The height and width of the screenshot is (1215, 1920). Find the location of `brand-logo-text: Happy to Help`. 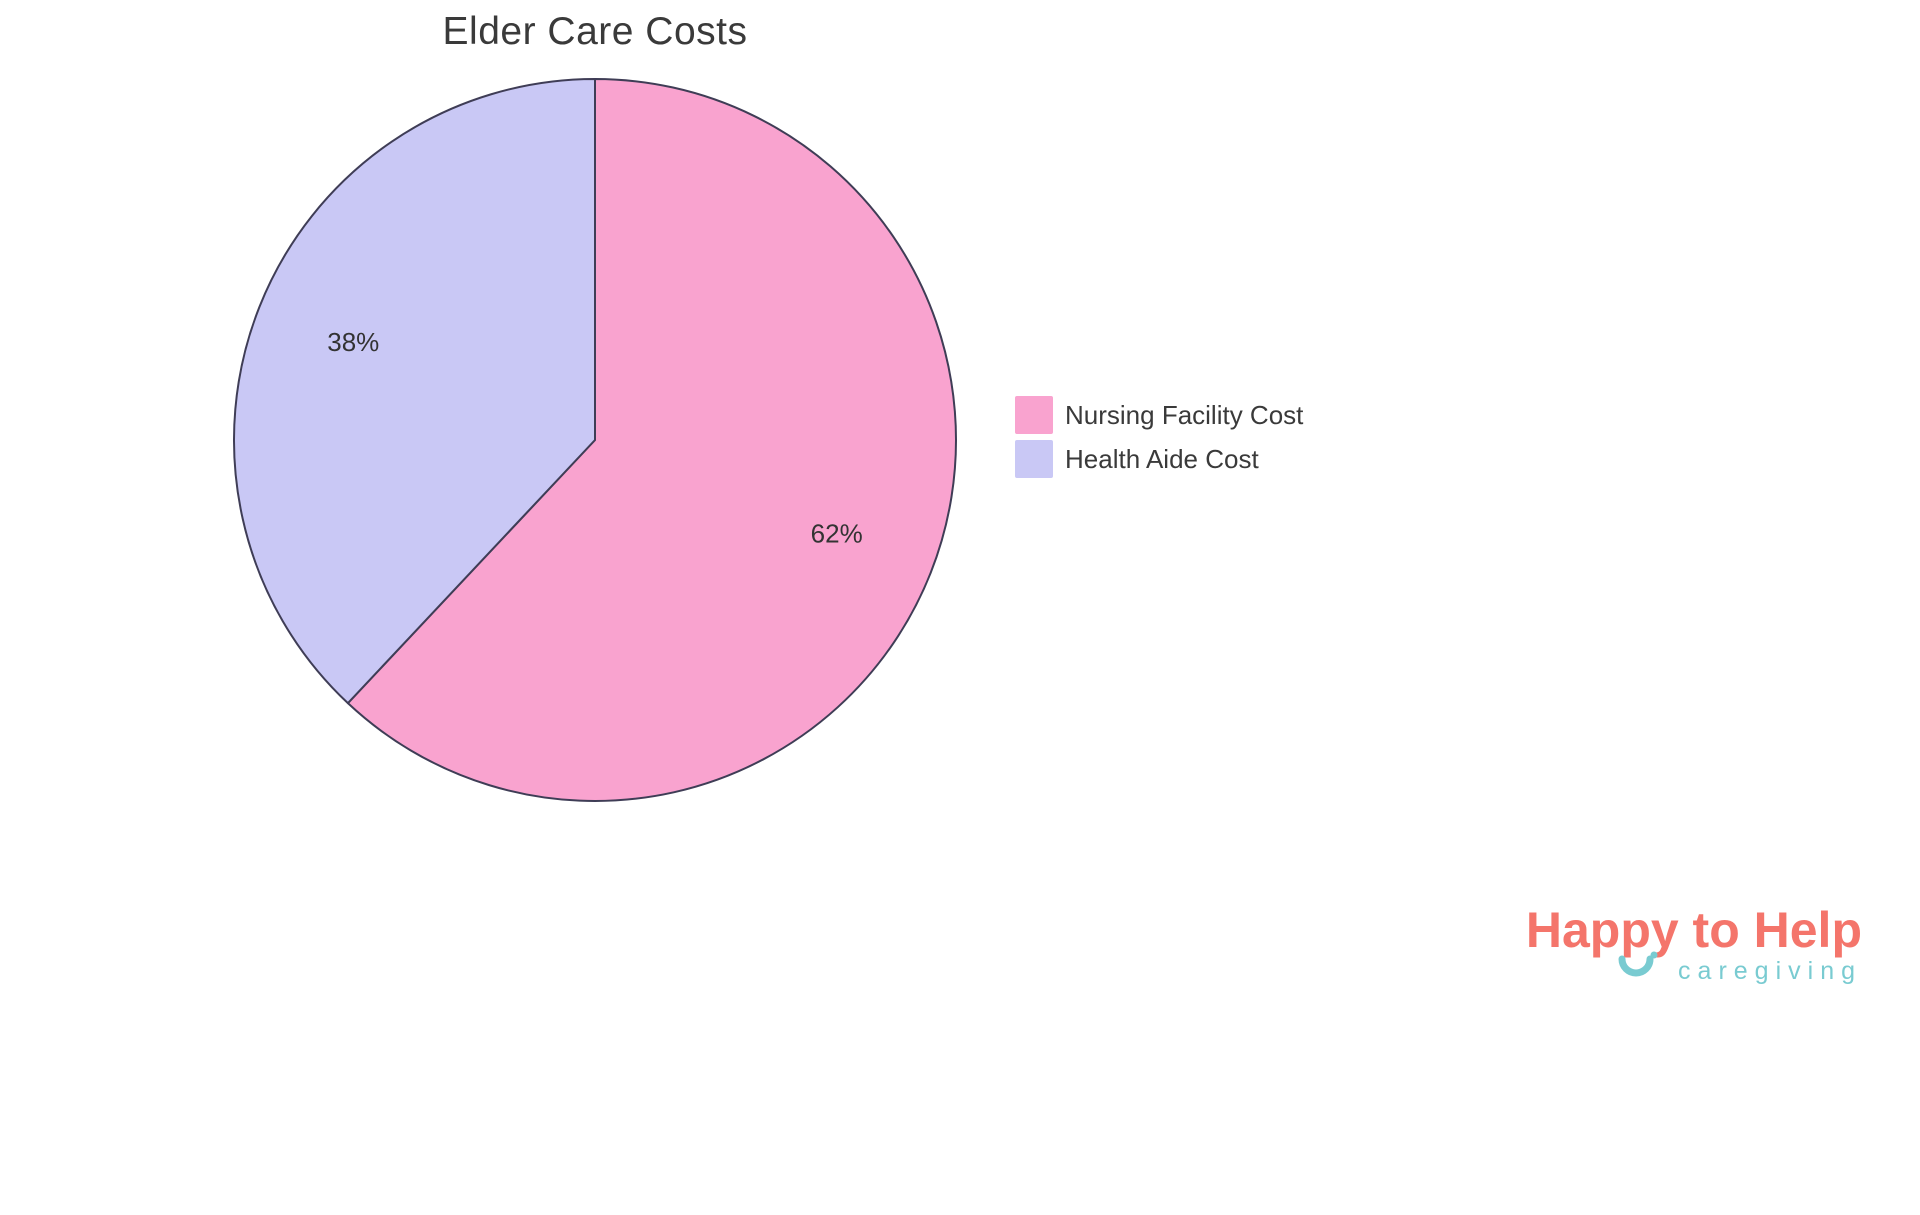

brand-logo-text: Happy to Help is located at coordinates (1693, 930).